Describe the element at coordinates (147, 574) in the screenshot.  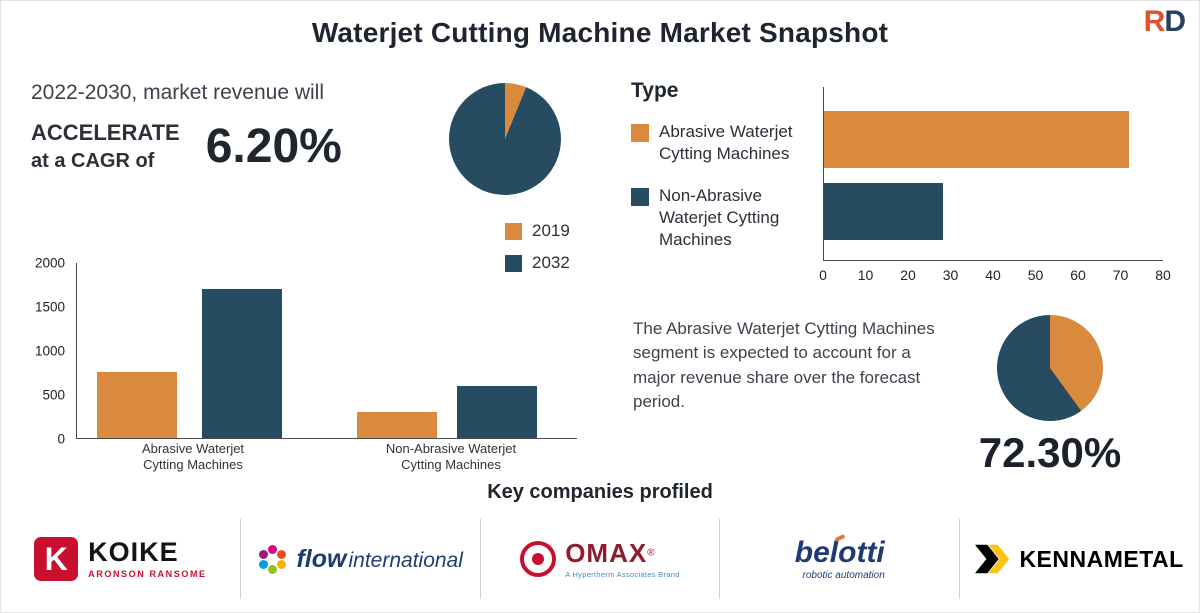
I see `koike-subtext: ARONSON RANSOME` at that location.